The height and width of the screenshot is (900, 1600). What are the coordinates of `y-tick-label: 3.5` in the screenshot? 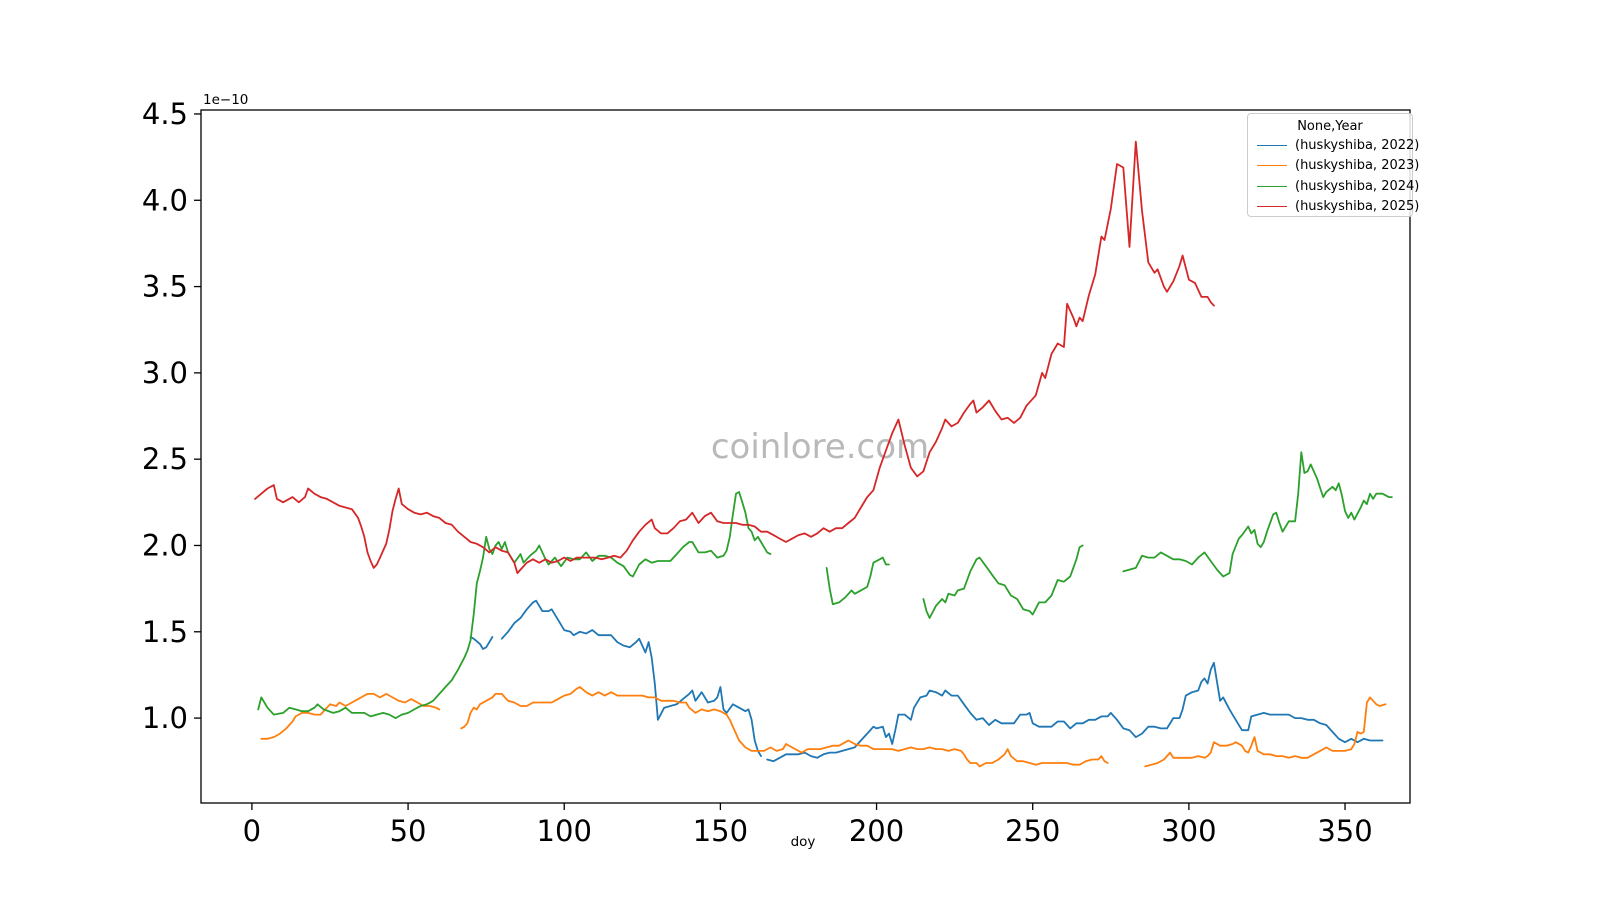 It's located at (165, 287).